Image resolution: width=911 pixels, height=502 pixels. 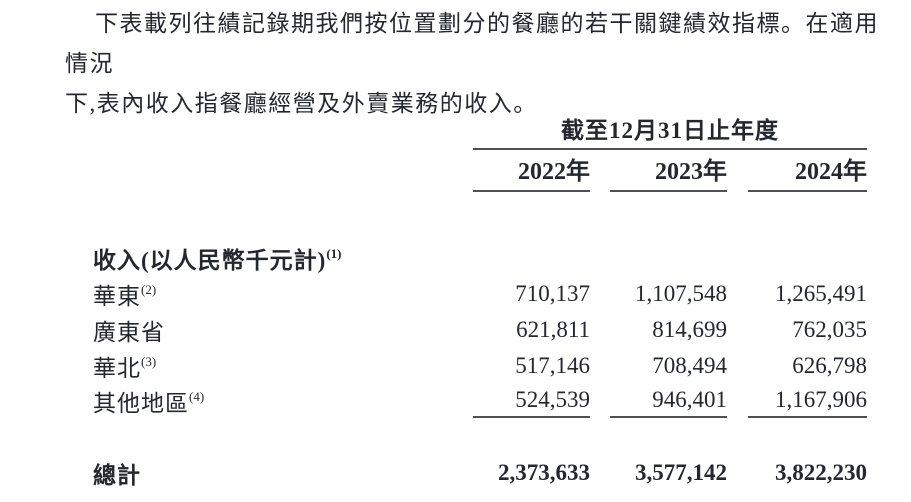 I want to click on value-2023: 946,401, so click(x=668, y=400).